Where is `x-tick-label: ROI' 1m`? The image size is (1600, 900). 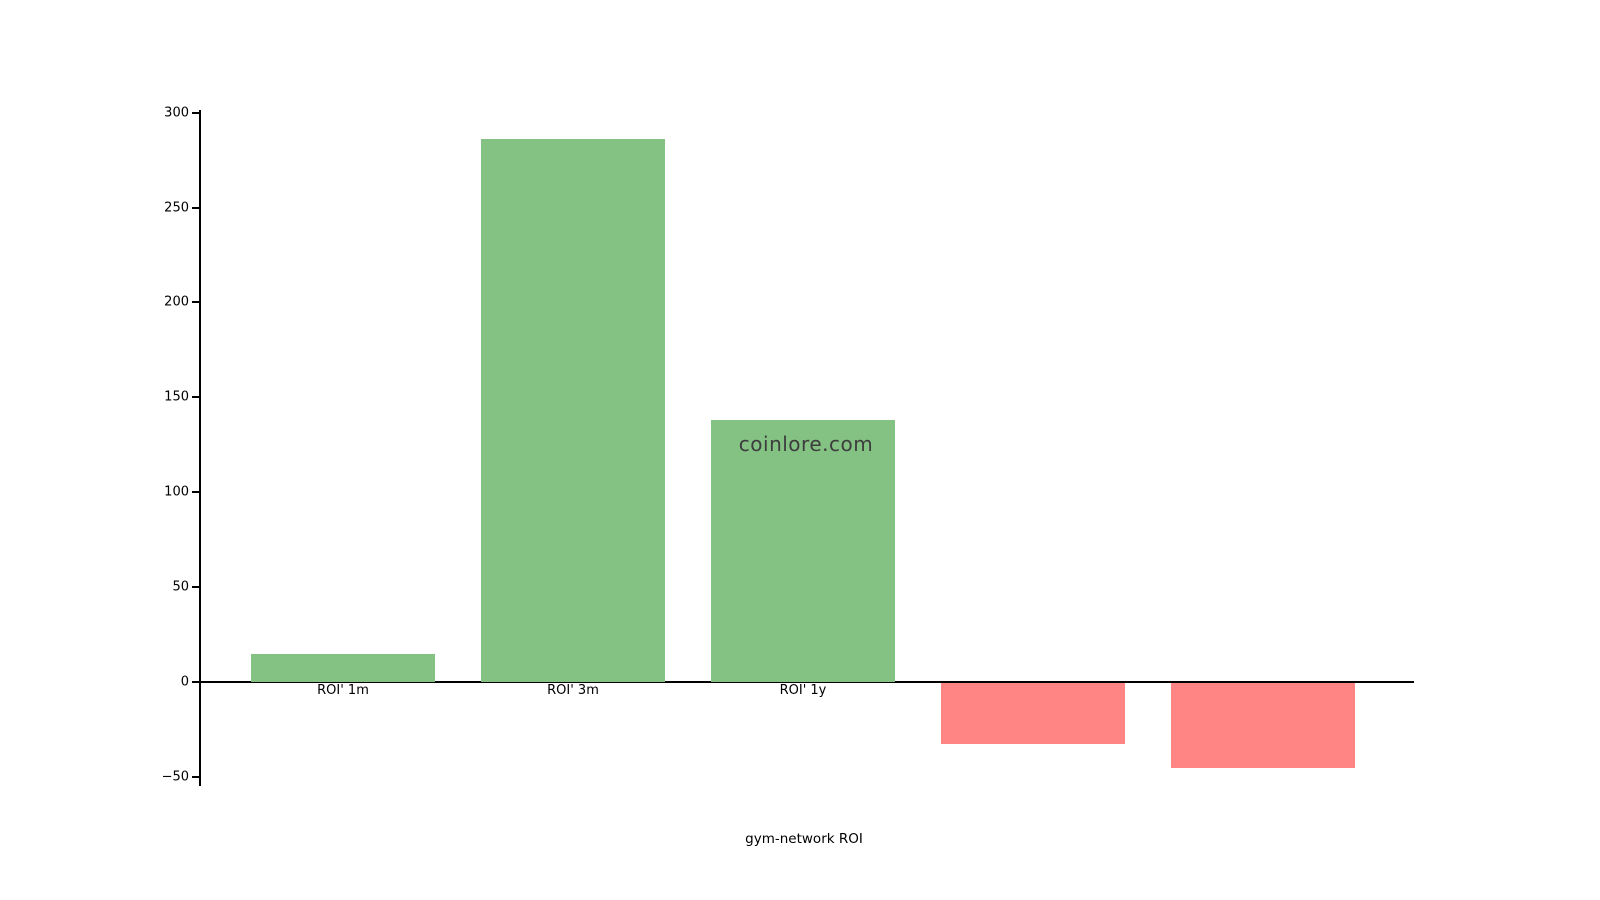
x-tick-label: ROI' 1m is located at coordinates (343, 690).